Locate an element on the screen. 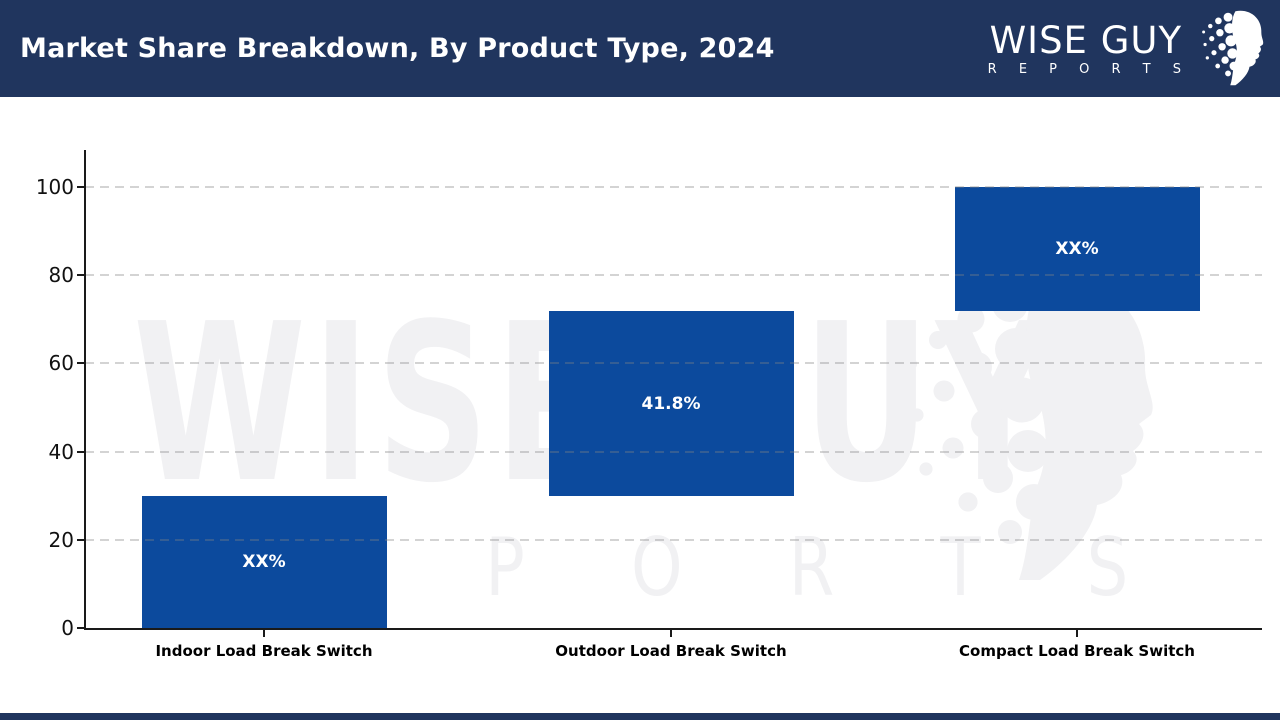 This screenshot has width=1280, height=720. footer-bar is located at coordinates (640, 716).